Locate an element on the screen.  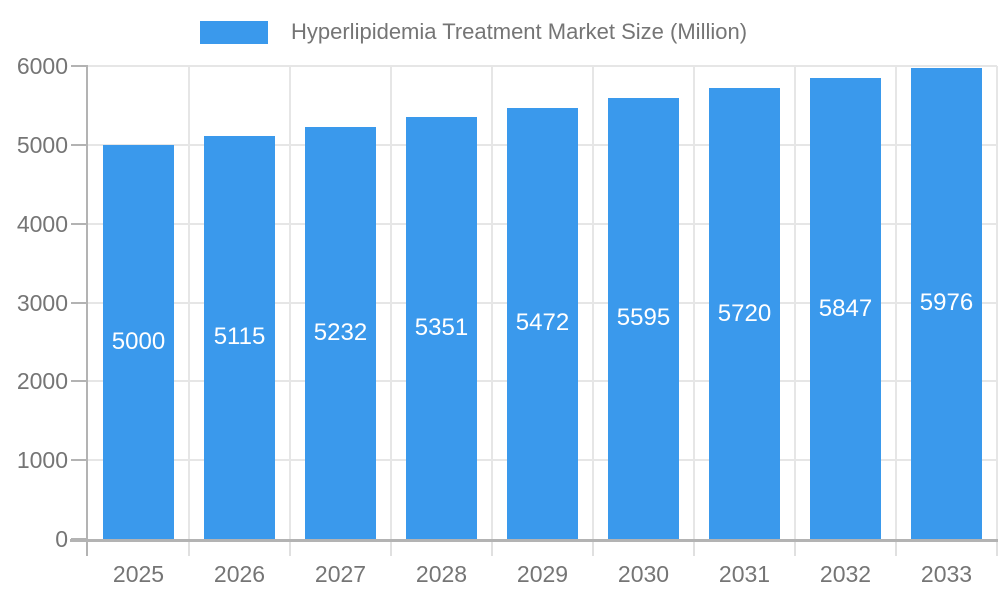
y-axis-label: 3000 is located at coordinates (42, 302).